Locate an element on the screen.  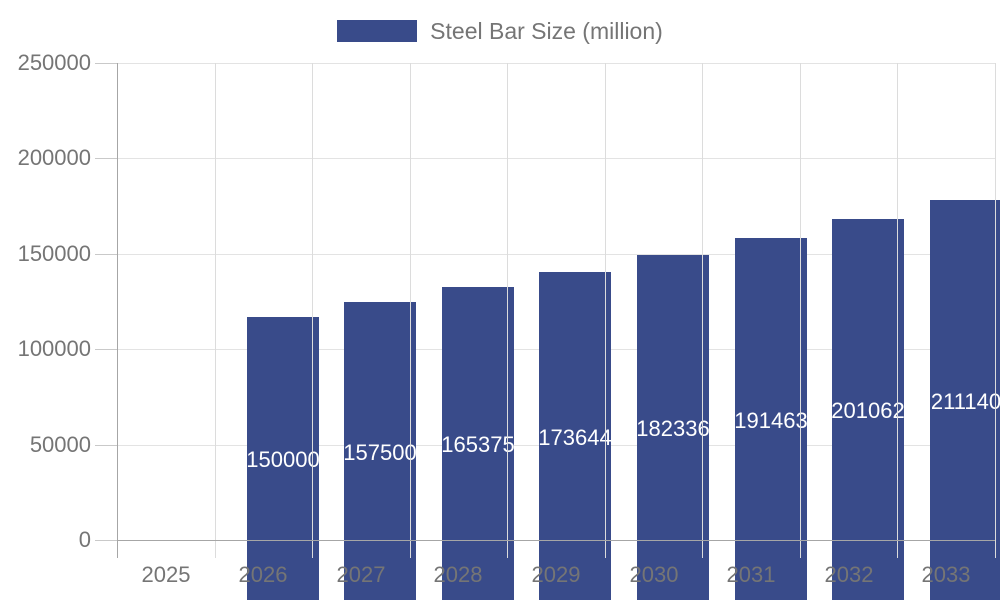
bar: 201062 is located at coordinates (868, 409).